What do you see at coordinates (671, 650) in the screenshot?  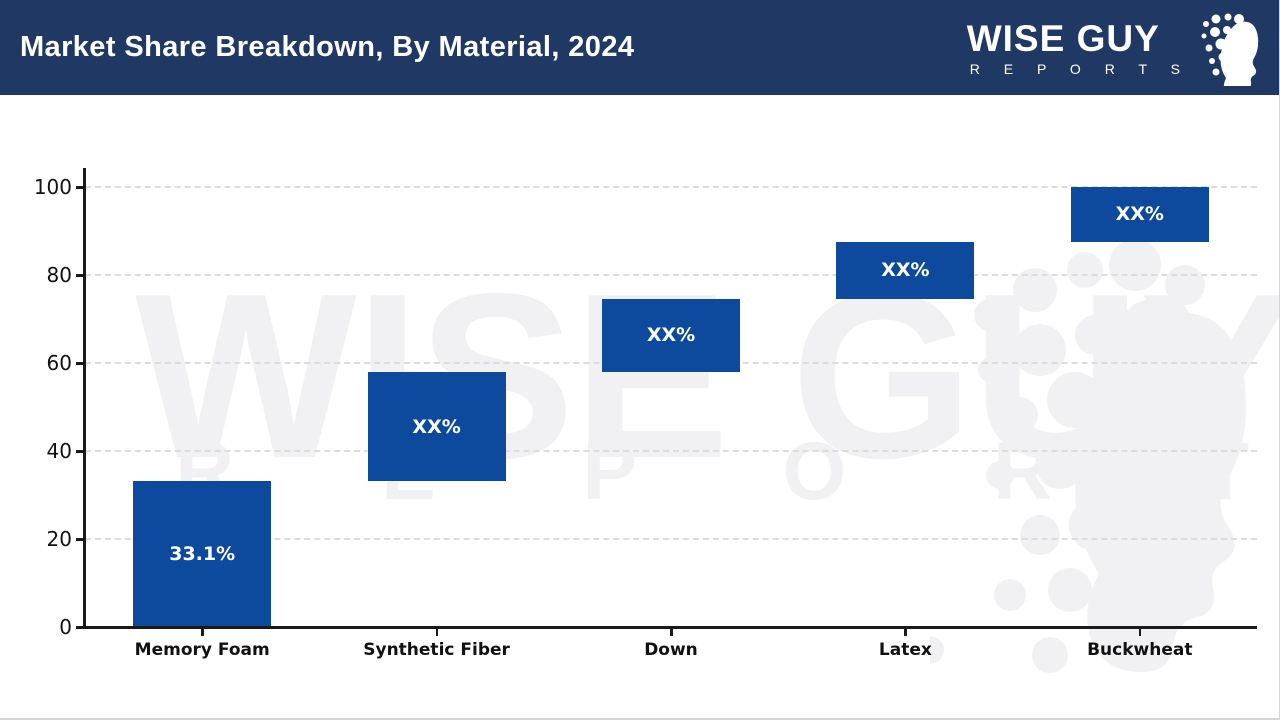 I see `x-tick-label-down: Down` at bounding box center [671, 650].